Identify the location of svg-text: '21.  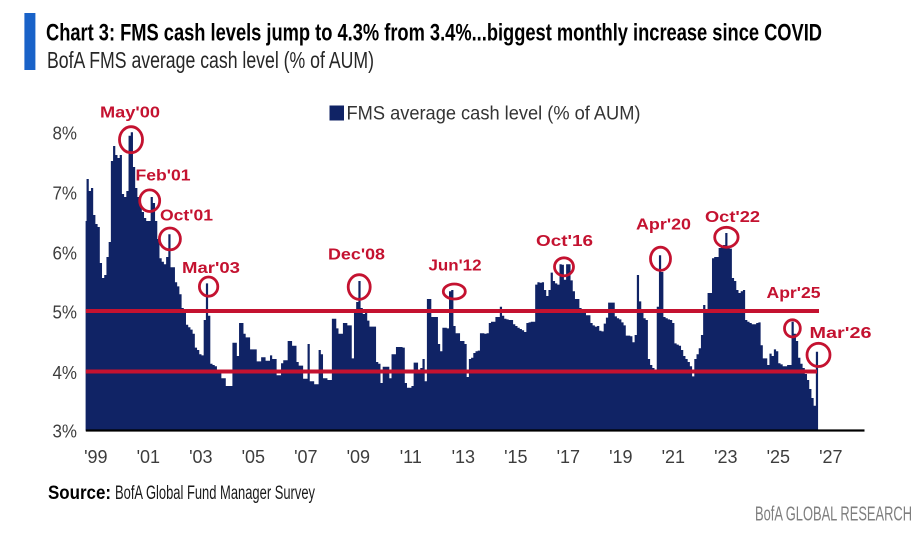
(673, 457).